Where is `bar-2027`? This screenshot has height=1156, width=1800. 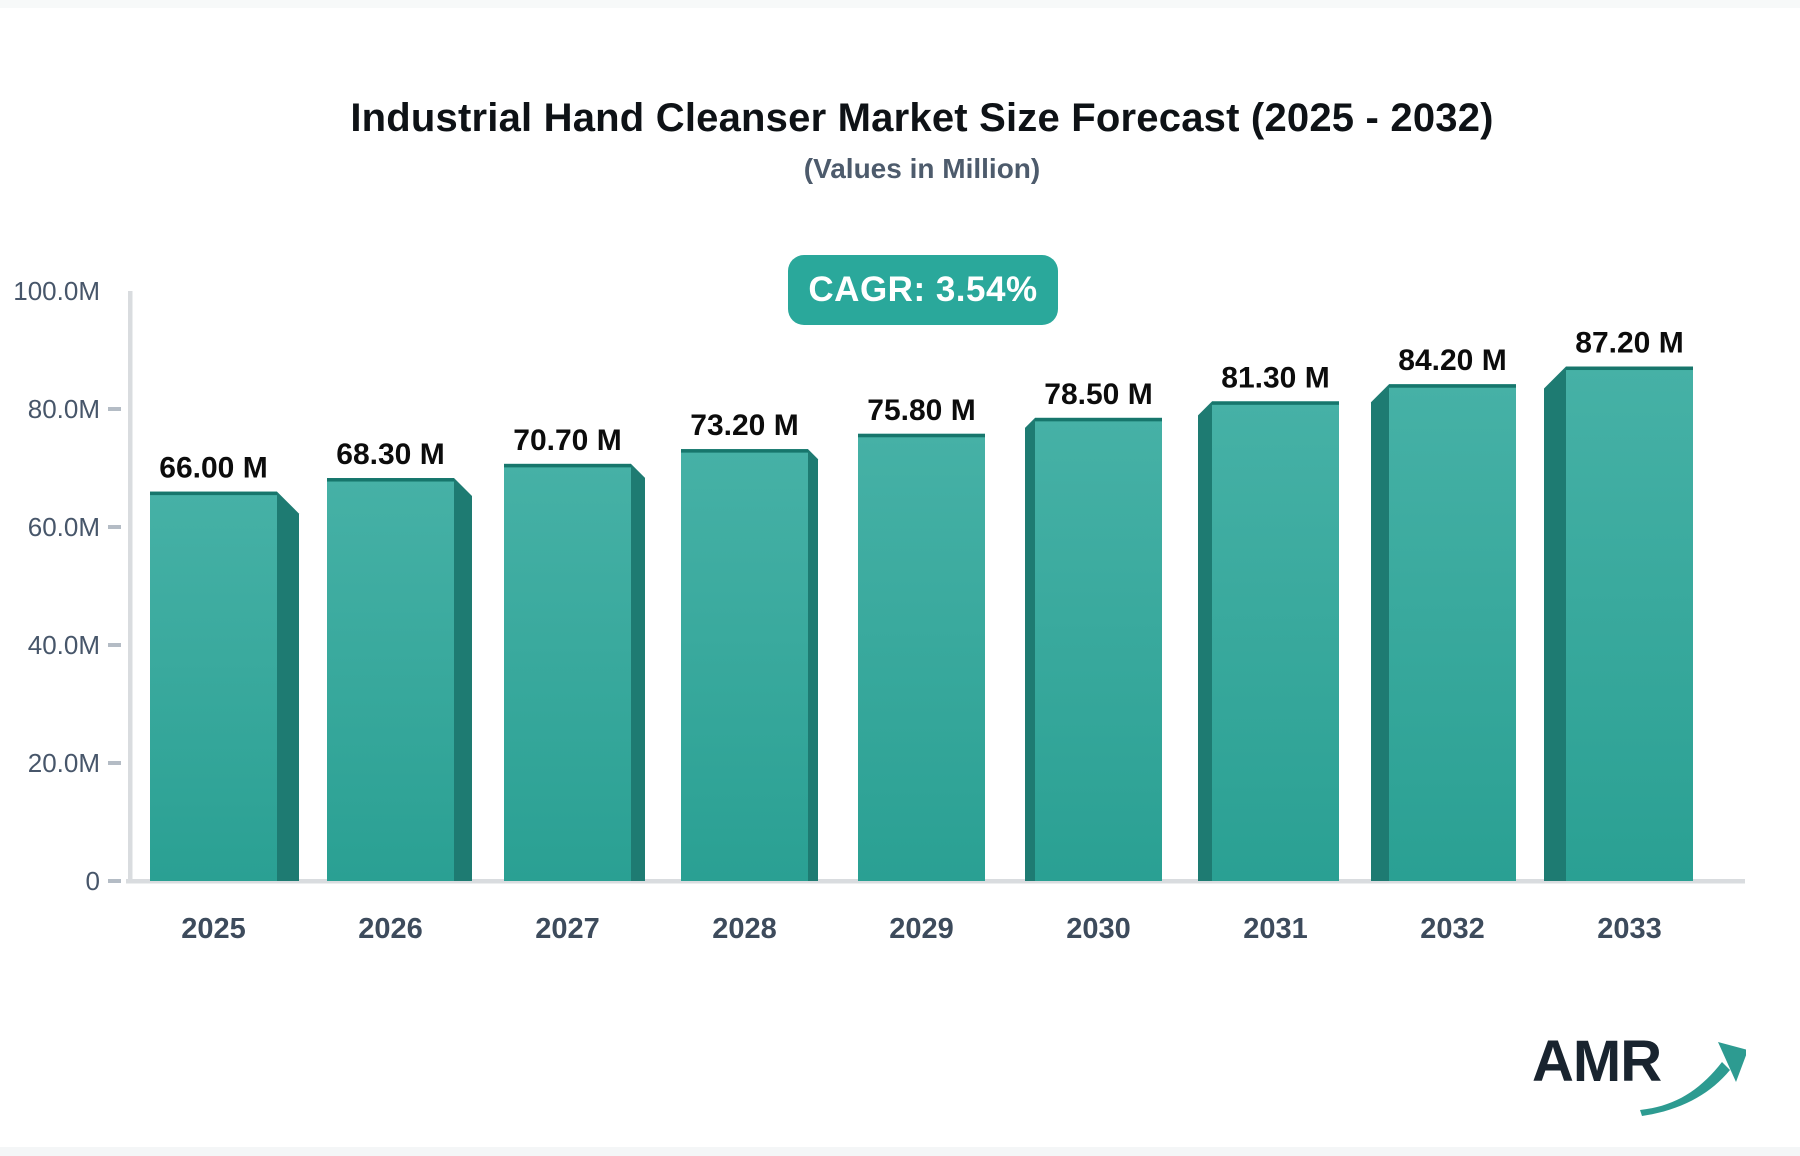 bar-2027 is located at coordinates (567, 672).